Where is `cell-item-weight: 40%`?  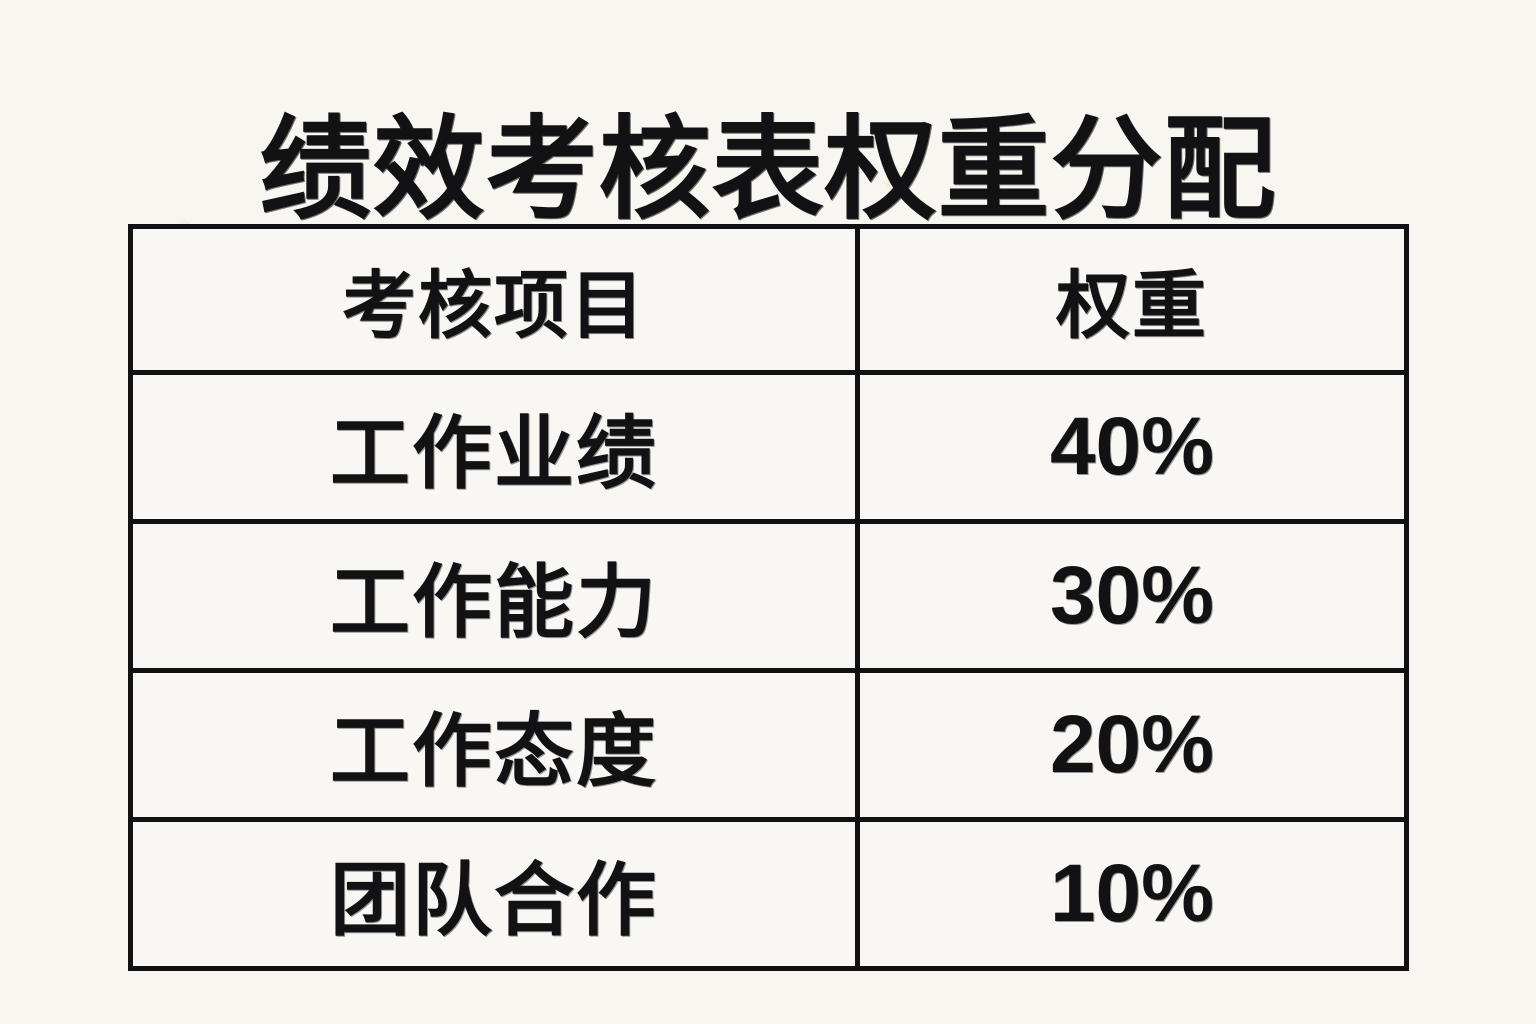
cell-item-weight: 40% is located at coordinates (1132, 447).